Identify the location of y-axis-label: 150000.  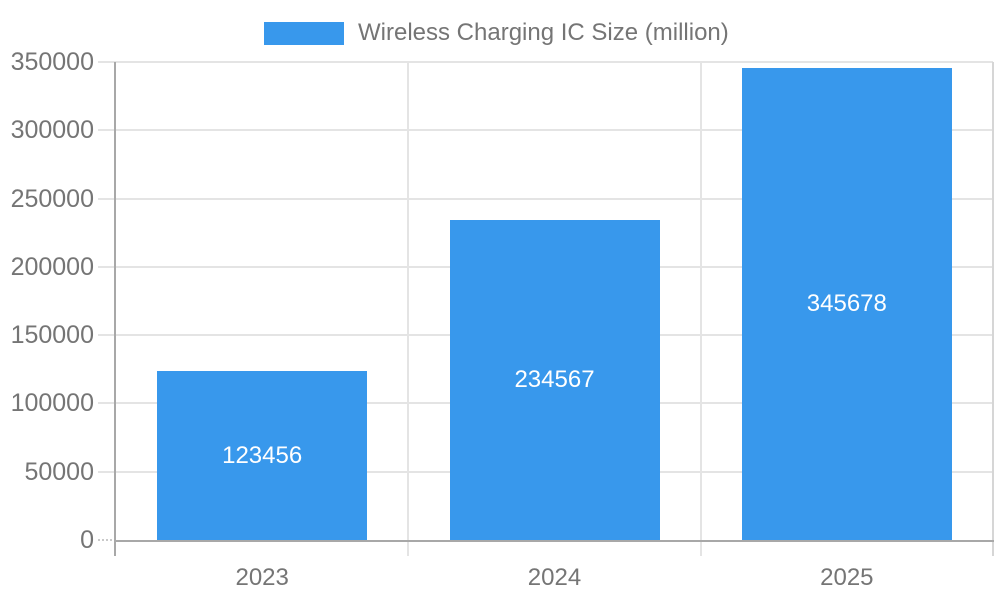
(52, 335).